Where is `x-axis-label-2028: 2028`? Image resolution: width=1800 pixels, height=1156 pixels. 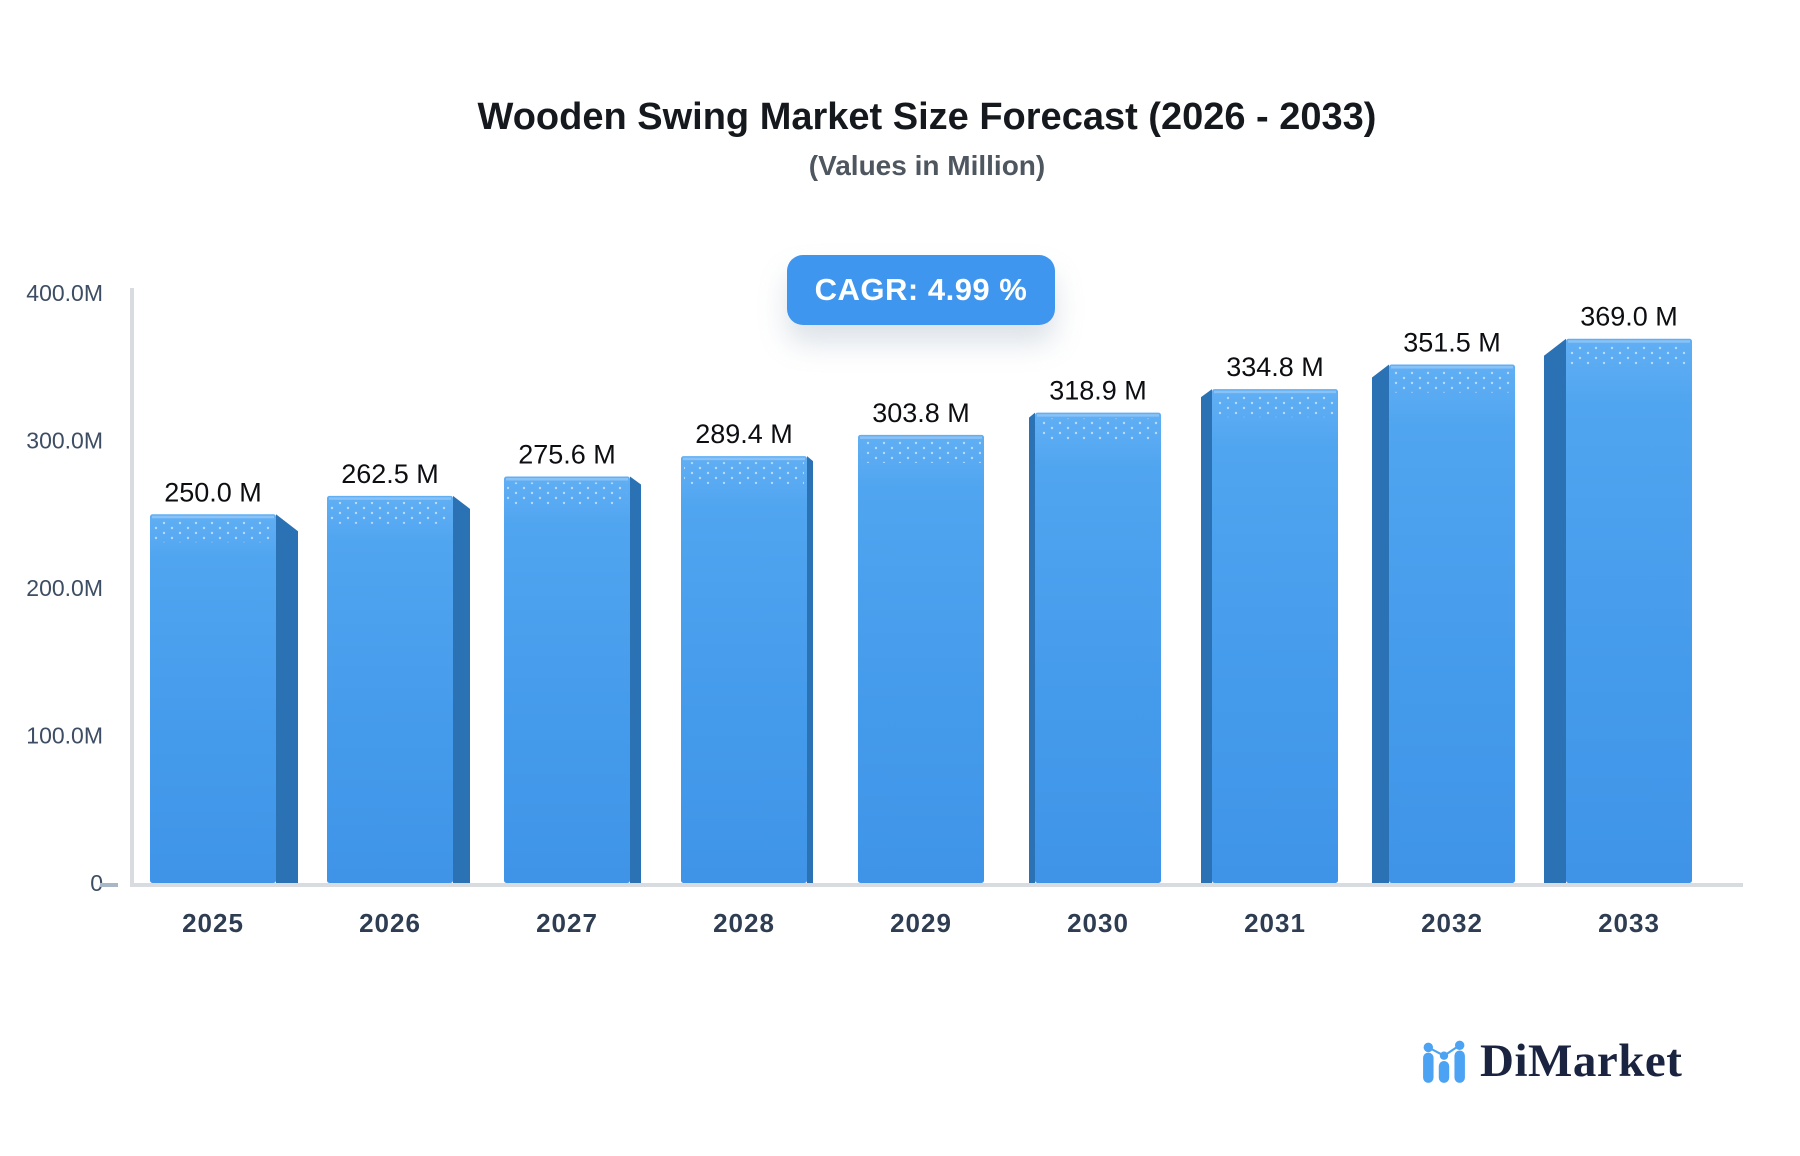
x-axis-label-2028: 2028 is located at coordinates (744, 923).